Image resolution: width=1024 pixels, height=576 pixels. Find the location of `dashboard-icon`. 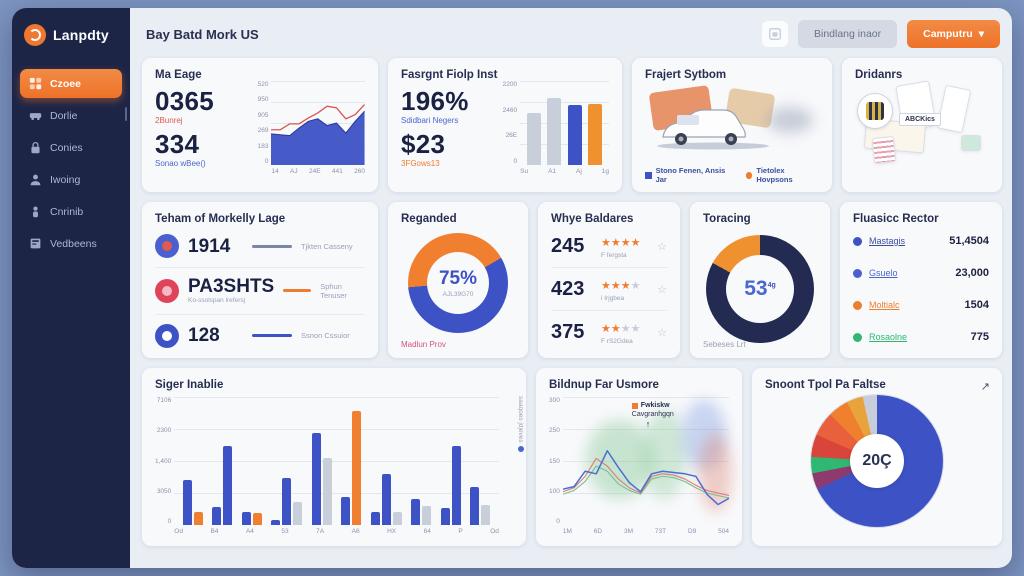

dashboard-icon is located at coordinates (35, 83).